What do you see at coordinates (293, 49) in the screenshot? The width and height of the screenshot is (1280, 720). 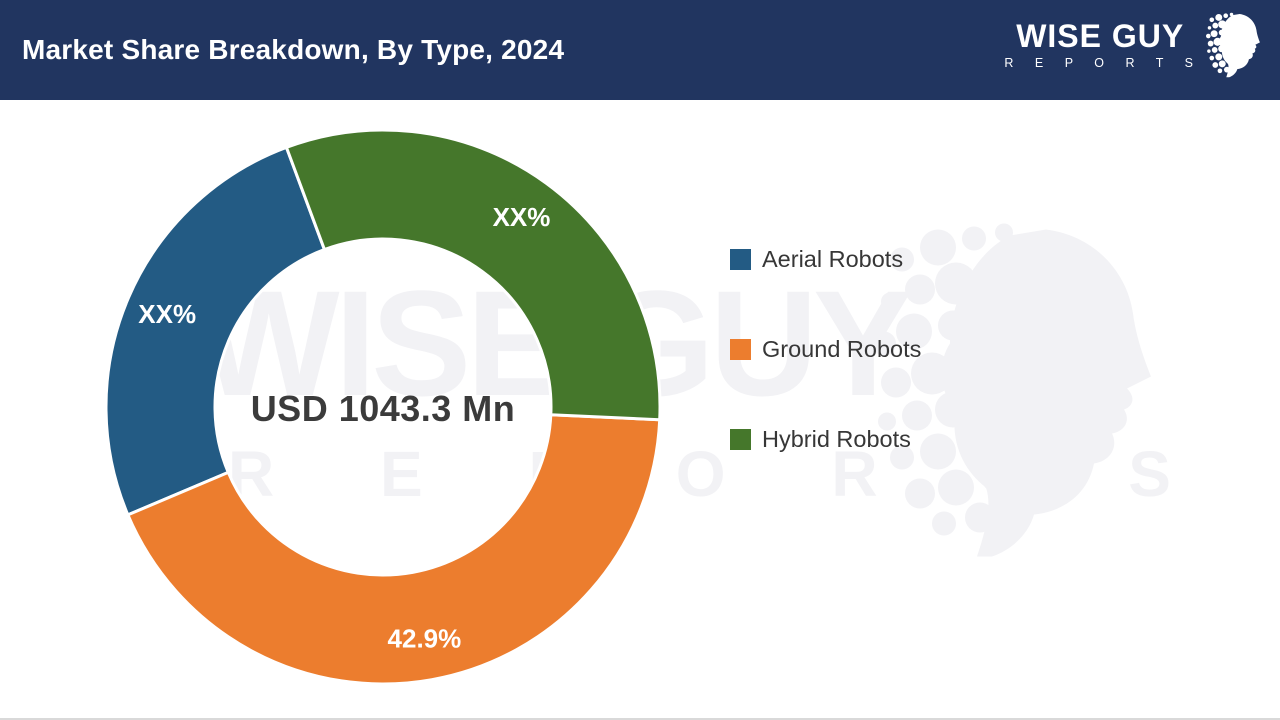 I see `page-title: Market Share Breakdown, By Type, 2024` at bounding box center [293, 49].